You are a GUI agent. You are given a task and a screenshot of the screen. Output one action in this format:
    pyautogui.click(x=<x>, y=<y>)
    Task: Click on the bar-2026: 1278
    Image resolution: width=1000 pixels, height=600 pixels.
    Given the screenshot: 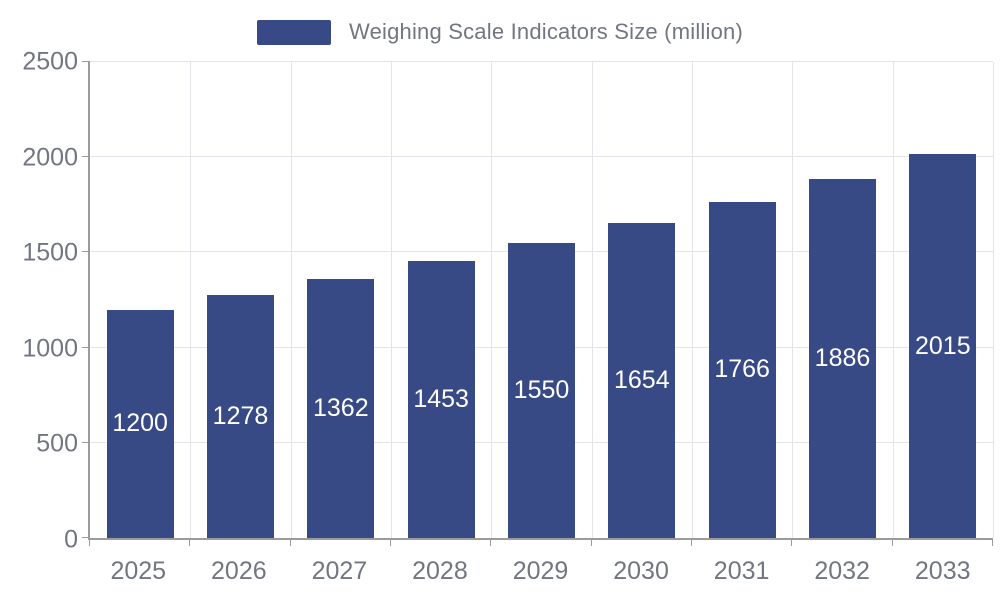 What is the action you would take?
    pyautogui.click(x=240, y=416)
    